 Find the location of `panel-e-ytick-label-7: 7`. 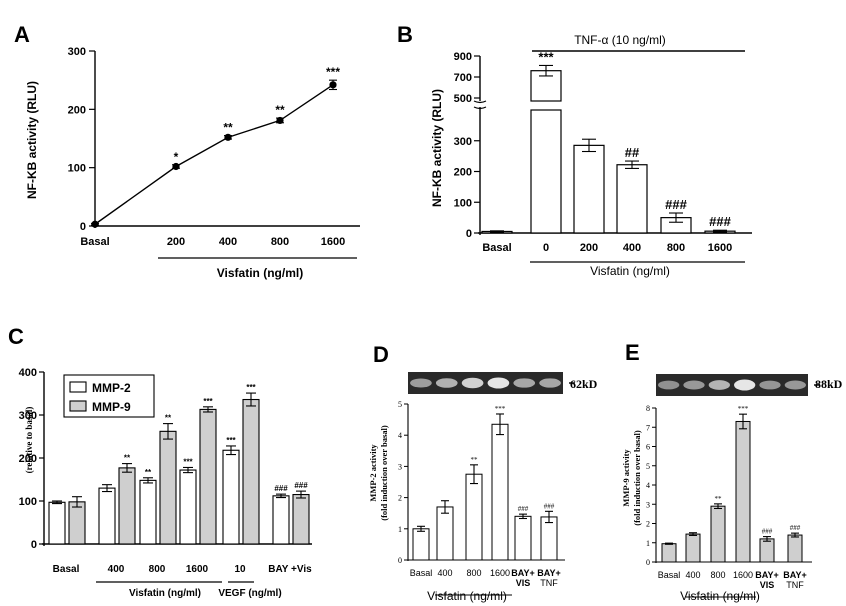

panel-e-ytick-label-7: 7 is located at coordinates (648, 427).